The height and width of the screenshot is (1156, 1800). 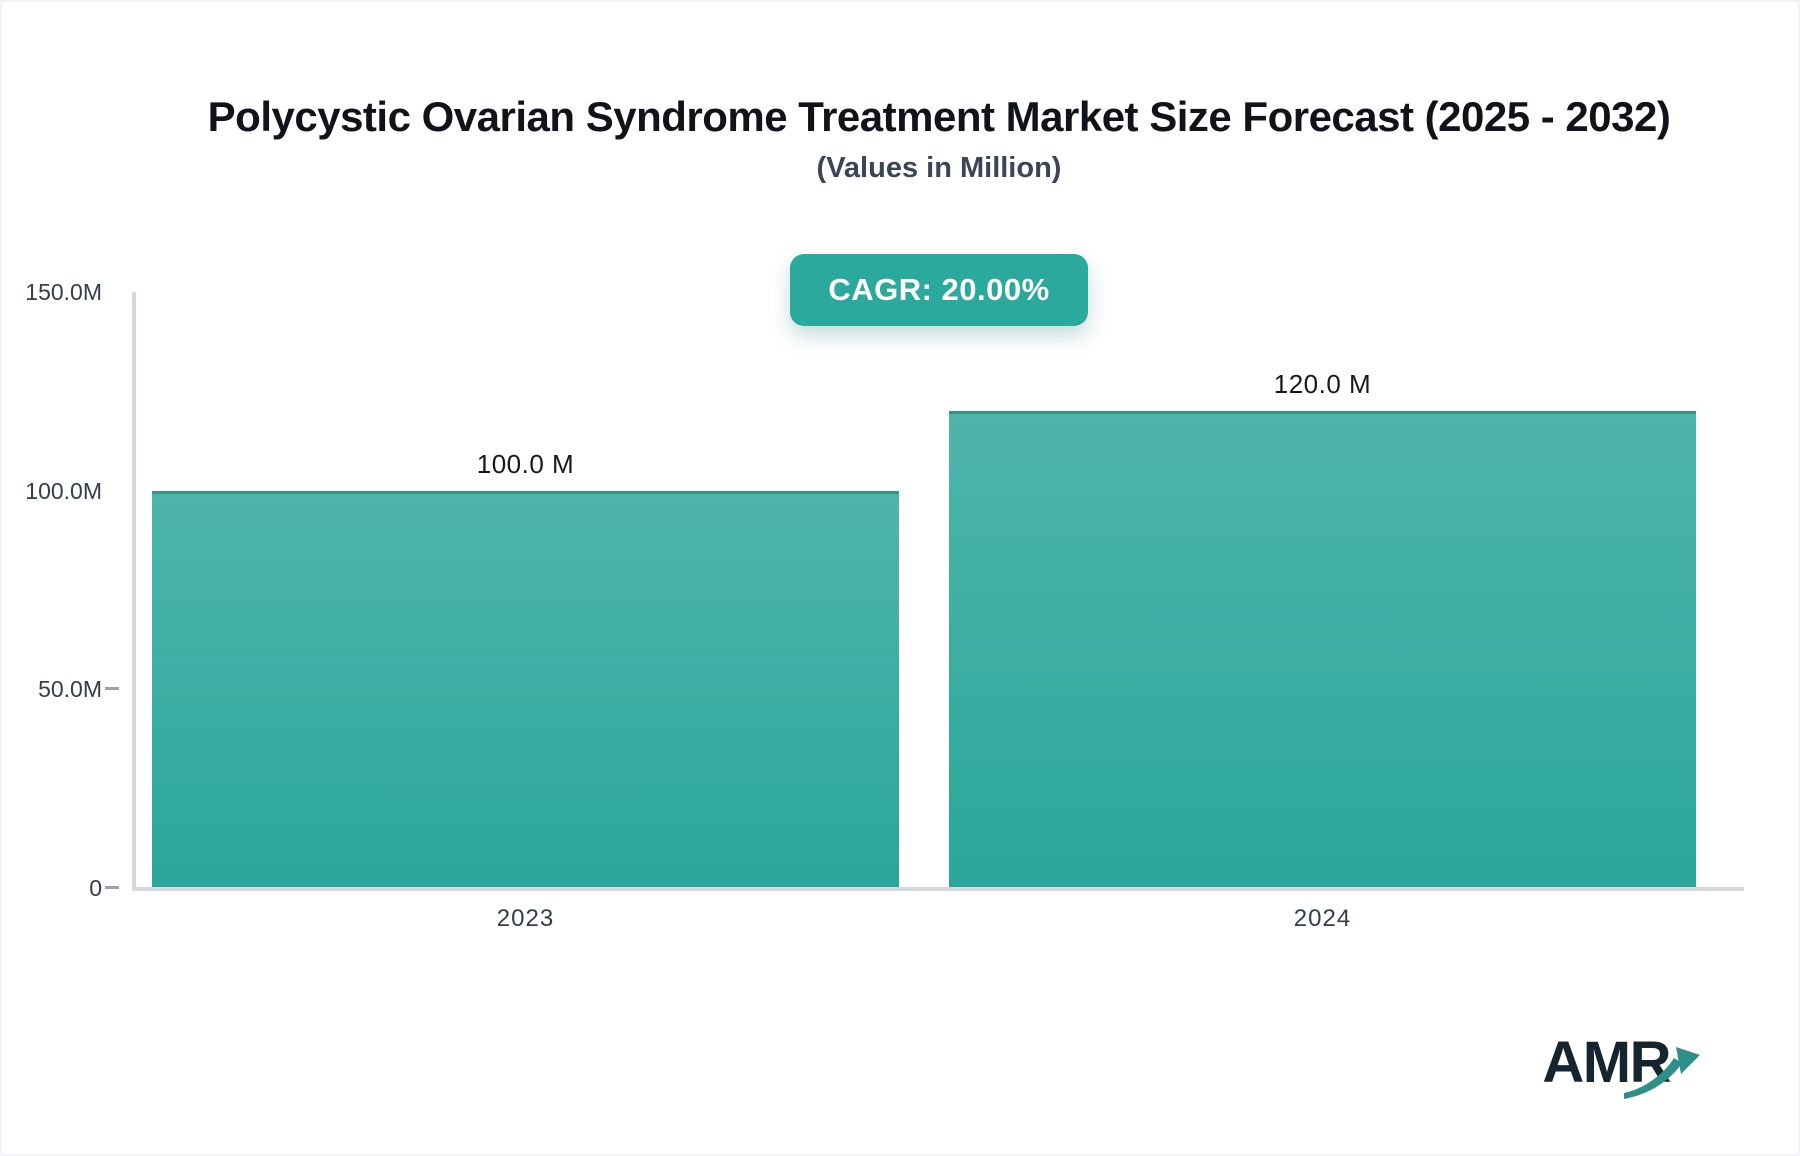 I want to click on y-tick-label: 50.0M, so click(x=70, y=689).